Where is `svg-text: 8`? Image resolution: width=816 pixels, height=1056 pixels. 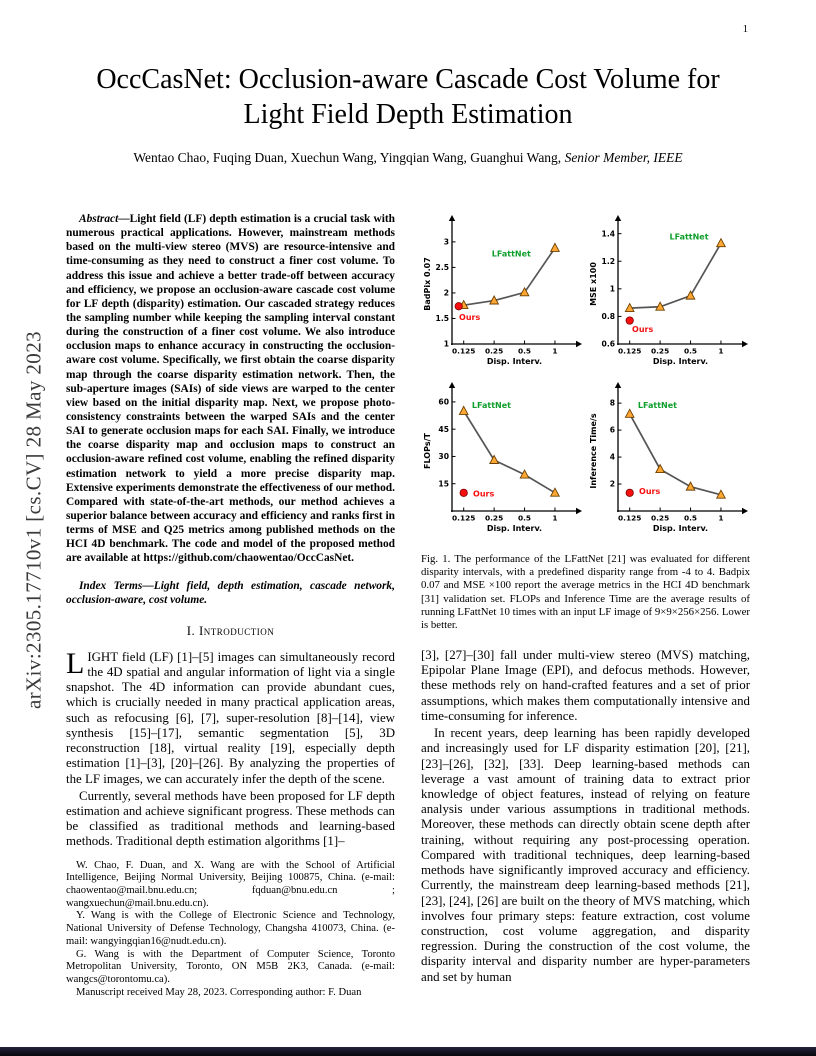
svg-text: 8 is located at coordinates (612, 403).